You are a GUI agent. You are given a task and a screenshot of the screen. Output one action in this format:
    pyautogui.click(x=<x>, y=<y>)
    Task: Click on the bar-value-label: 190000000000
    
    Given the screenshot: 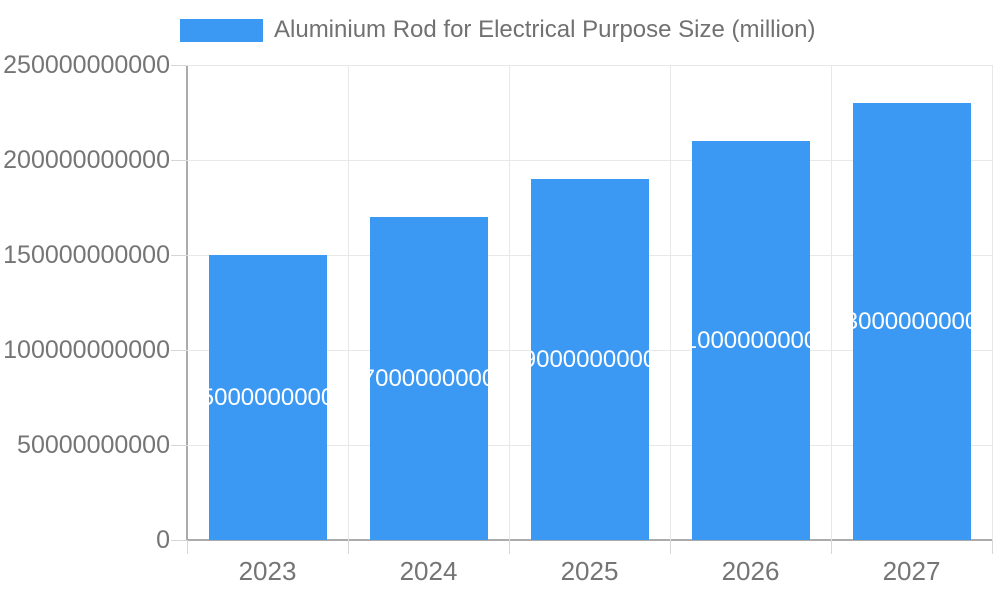 What is the action you would take?
    pyautogui.click(x=590, y=359)
    